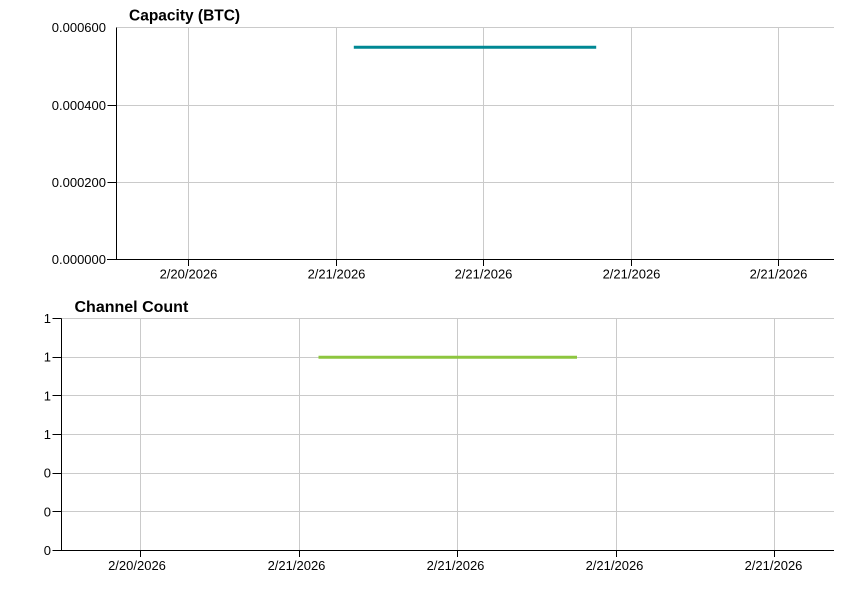 This screenshot has height=600, width=860. What do you see at coordinates (79, 182) in the screenshot?
I see `svg-text: 0.000200` at bounding box center [79, 182].